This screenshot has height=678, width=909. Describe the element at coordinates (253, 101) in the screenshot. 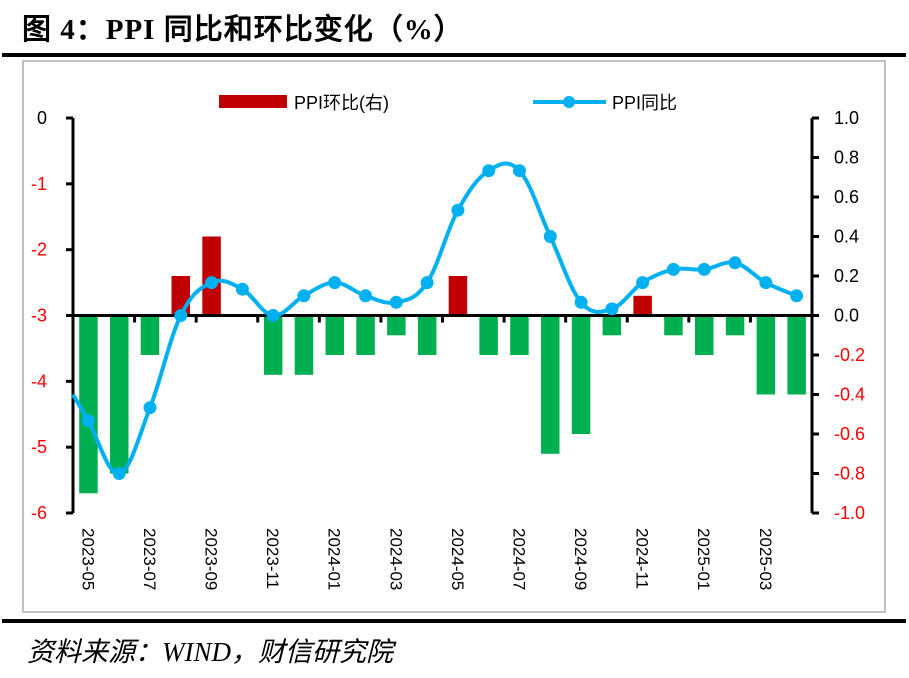

I see `legend-swatch-mom` at that location.